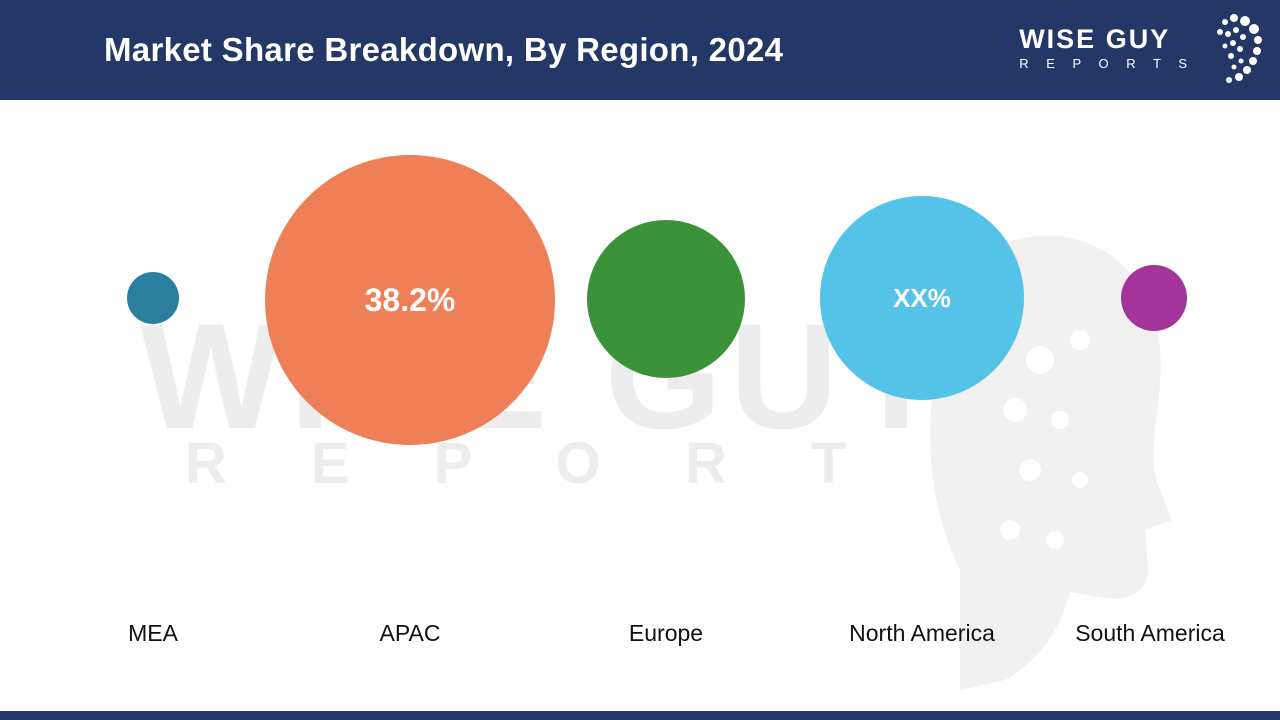 Image resolution: width=1280 pixels, height=720 pixels. I want to click on bubble-north-america-value: XX%, so click(922, 297).